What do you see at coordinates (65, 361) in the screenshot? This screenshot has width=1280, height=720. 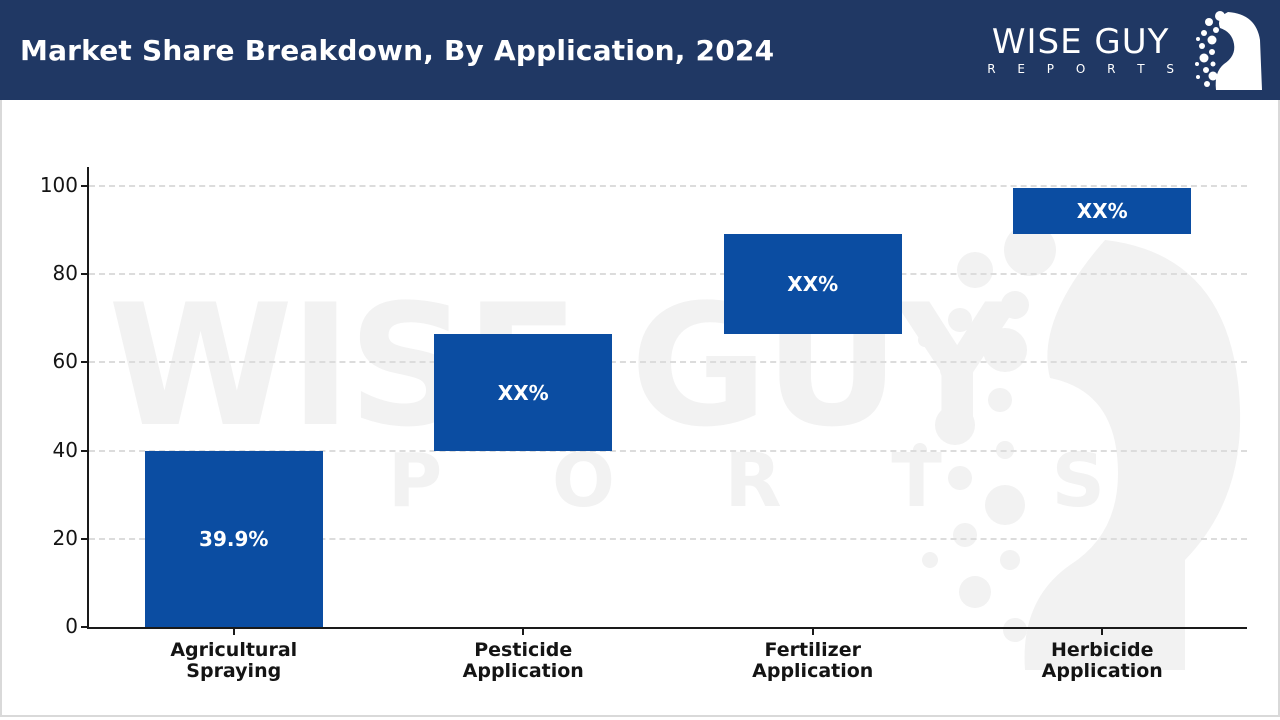 I see `y-tick-label-60: 60` at bounding box center [65, 361].